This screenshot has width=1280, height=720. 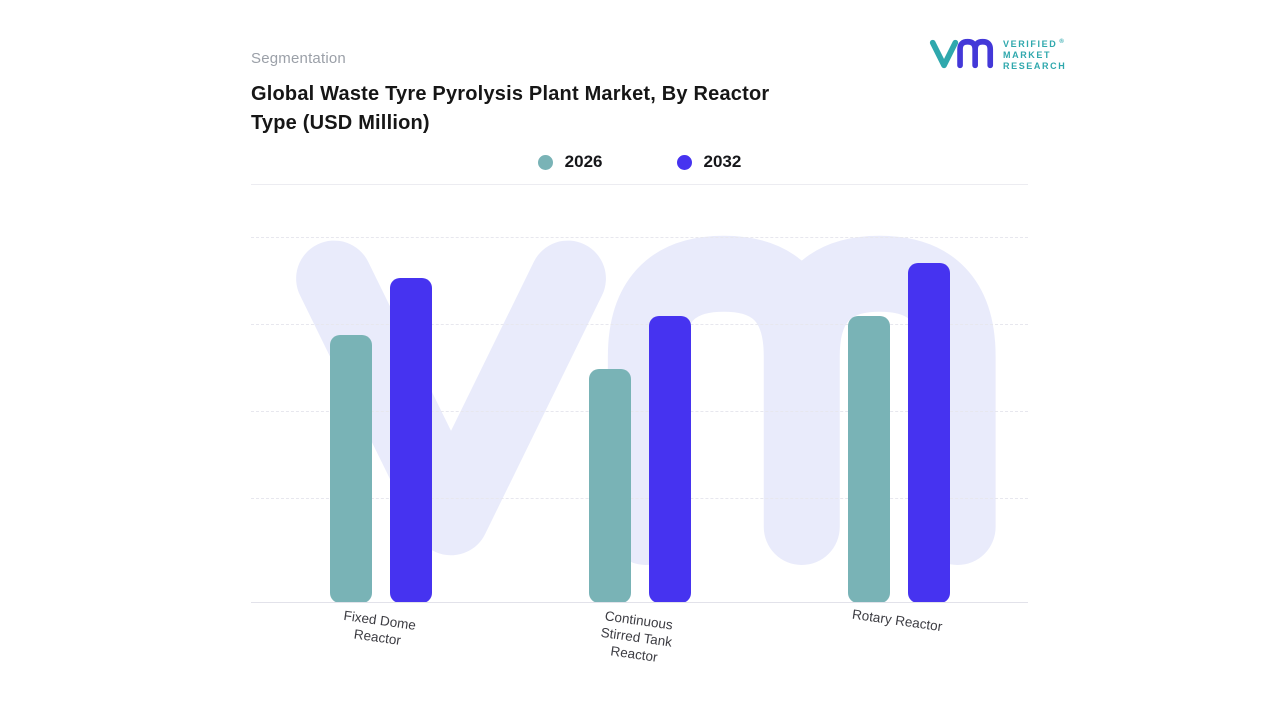 What do you see at coordinates (609, 485) in the screenshot?
I see `bar-2026-continuous-stirred-tank-reactor` at bounding box center [609, 485].